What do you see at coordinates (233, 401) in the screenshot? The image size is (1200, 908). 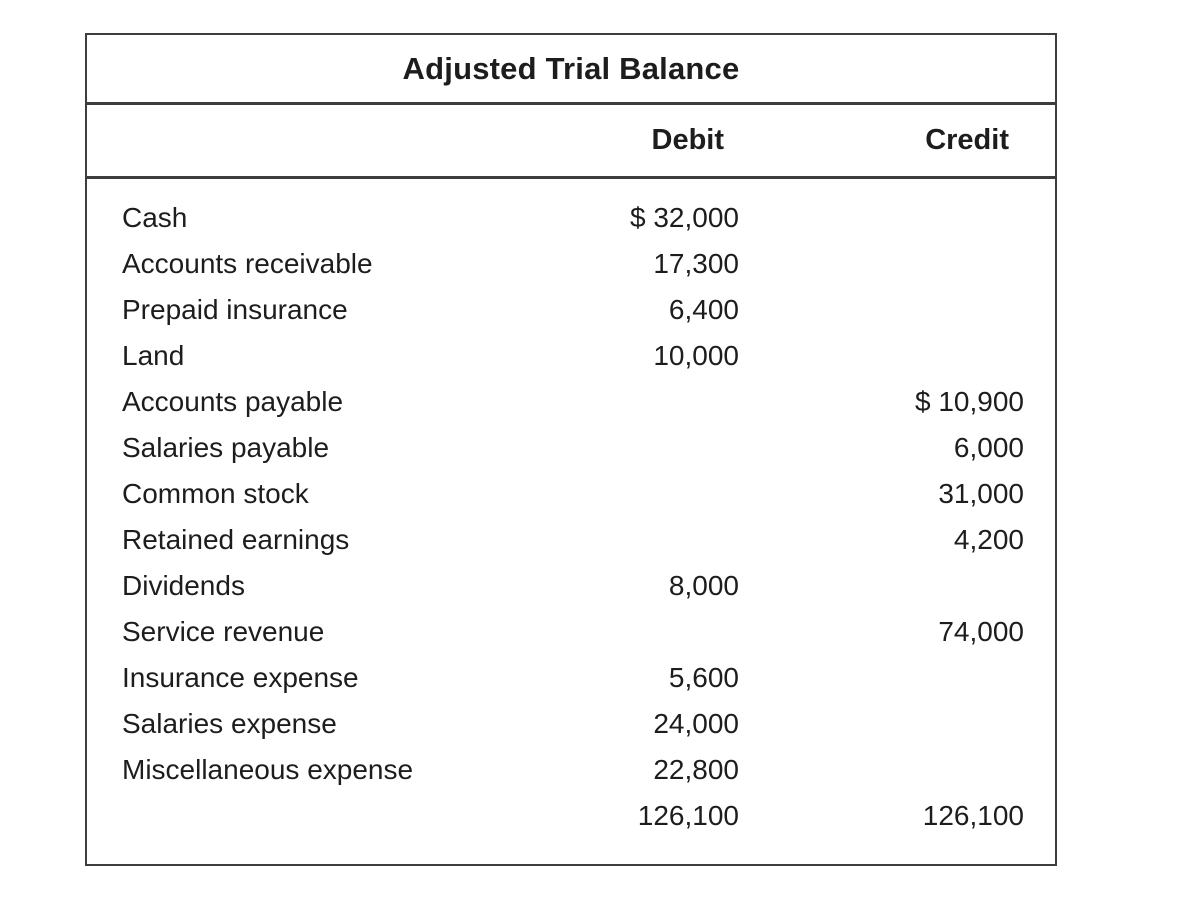 I see `account-name-cell: Accounts payable` at bounding box center [233, 401].